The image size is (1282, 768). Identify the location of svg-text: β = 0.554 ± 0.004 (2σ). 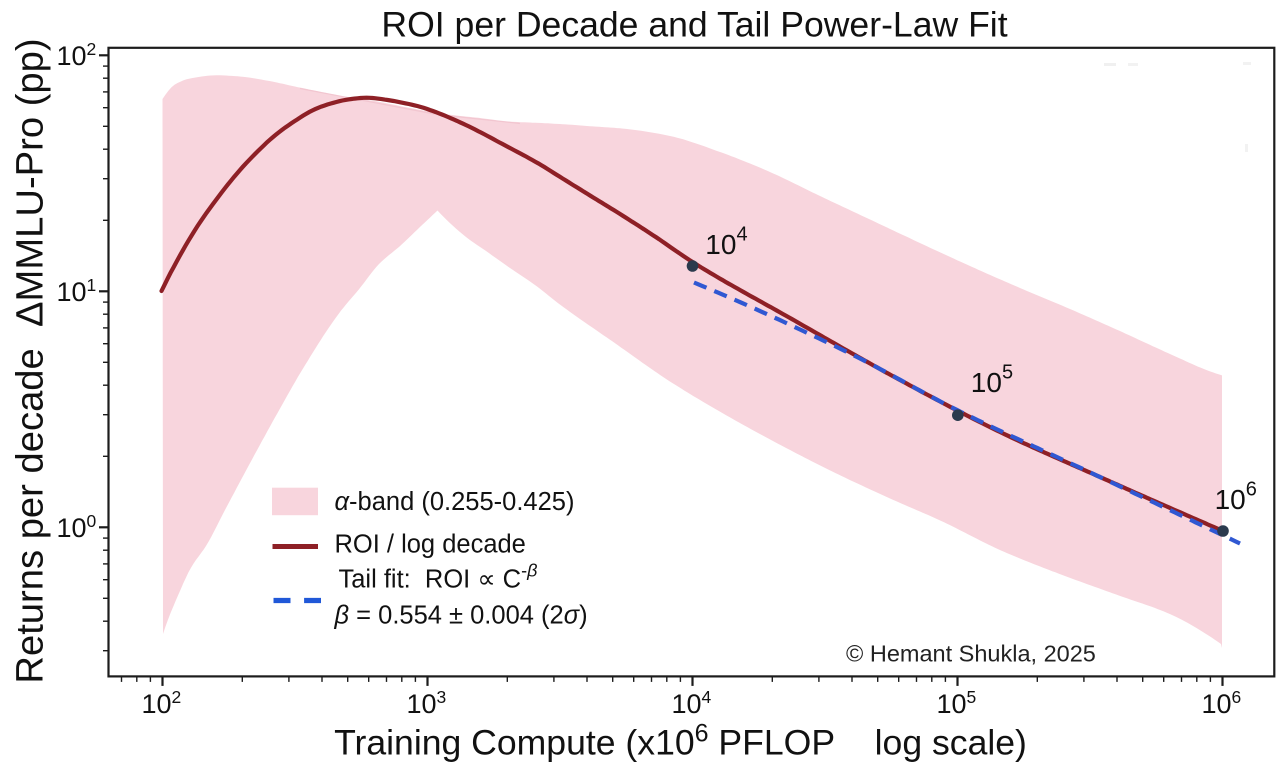
(461, 616).